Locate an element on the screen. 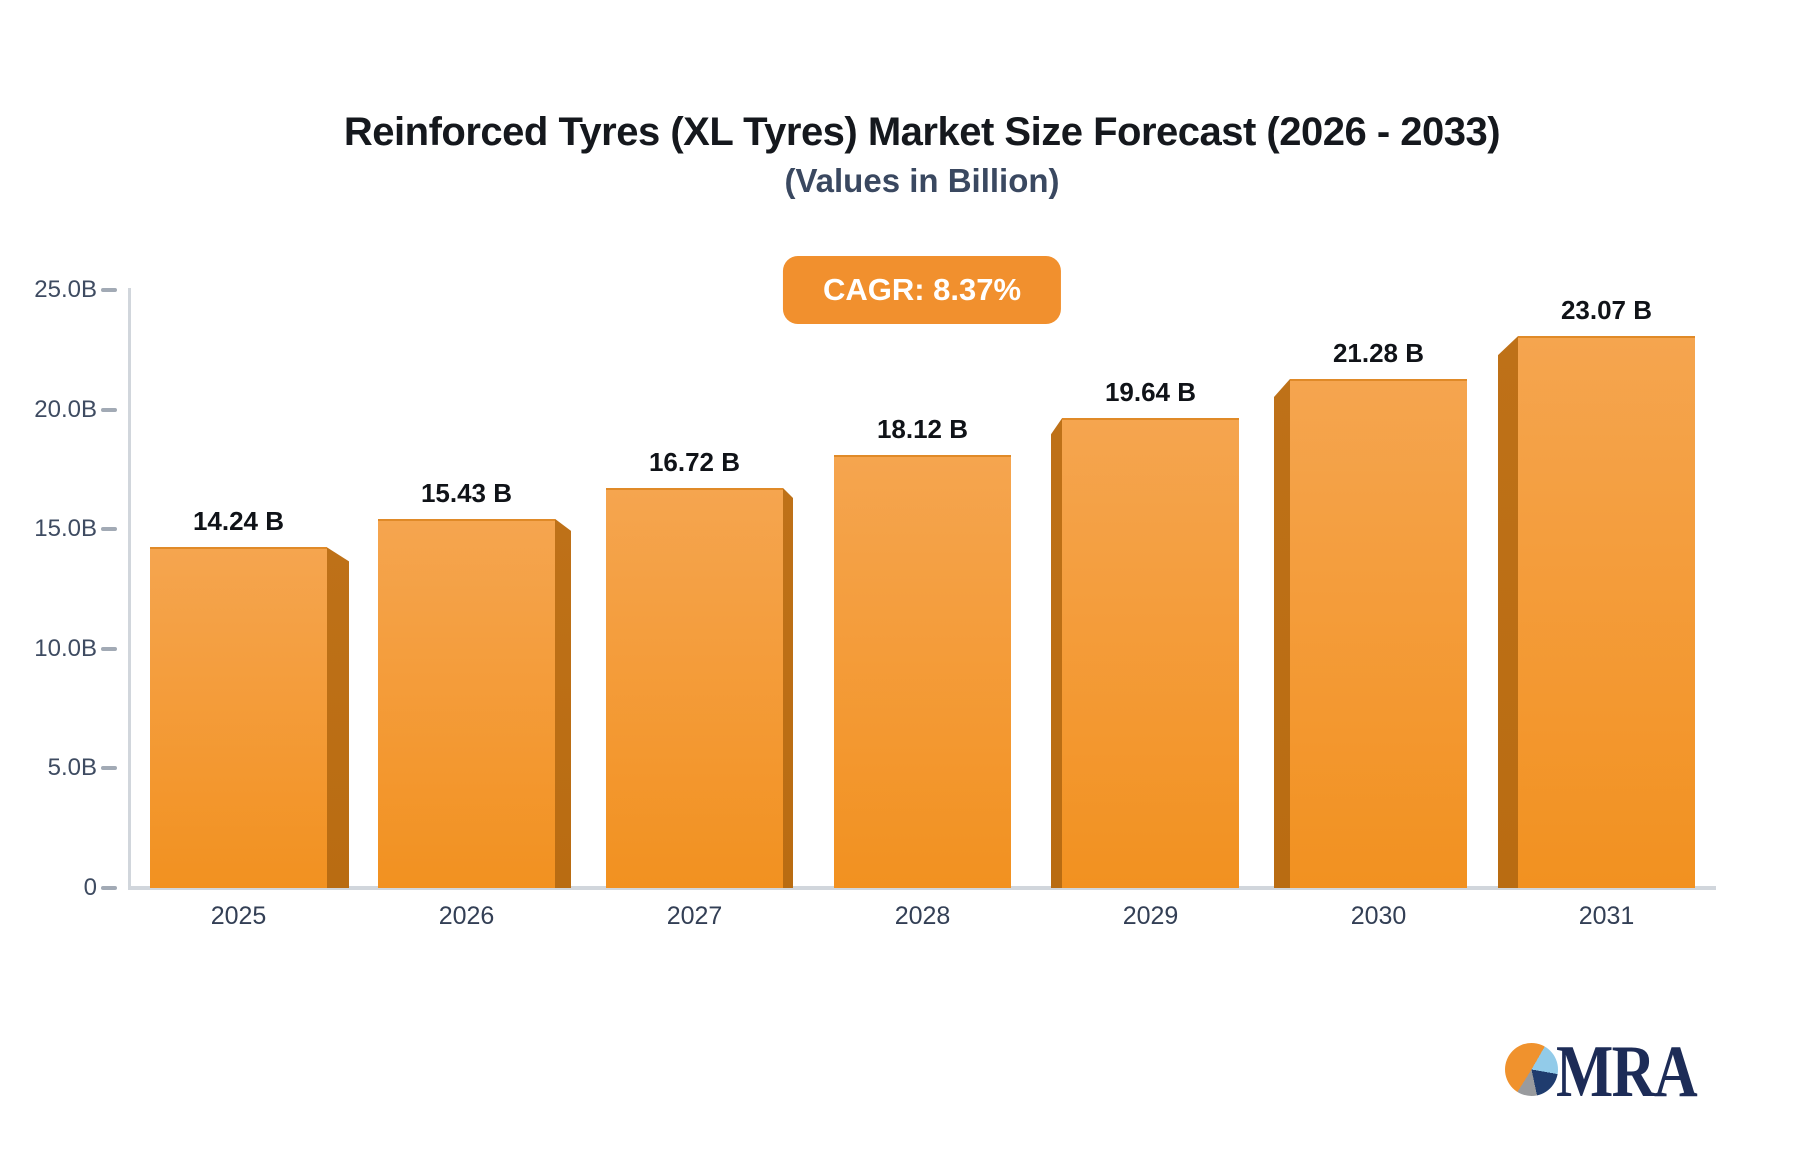 Image resolution: width=1800 pixels, height=1156 pixels. x-tick-label: 2030 is located at coordinates (1378, 916).